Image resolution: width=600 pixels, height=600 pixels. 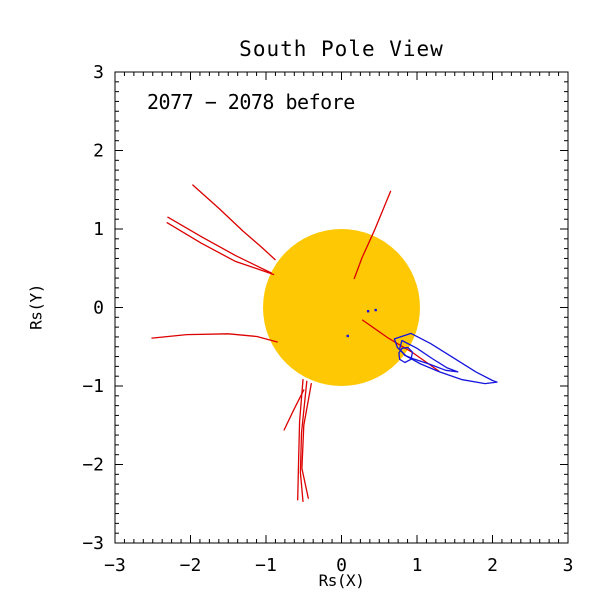 I want to click on x-tick-label: −2, so click(x=191, y=565).